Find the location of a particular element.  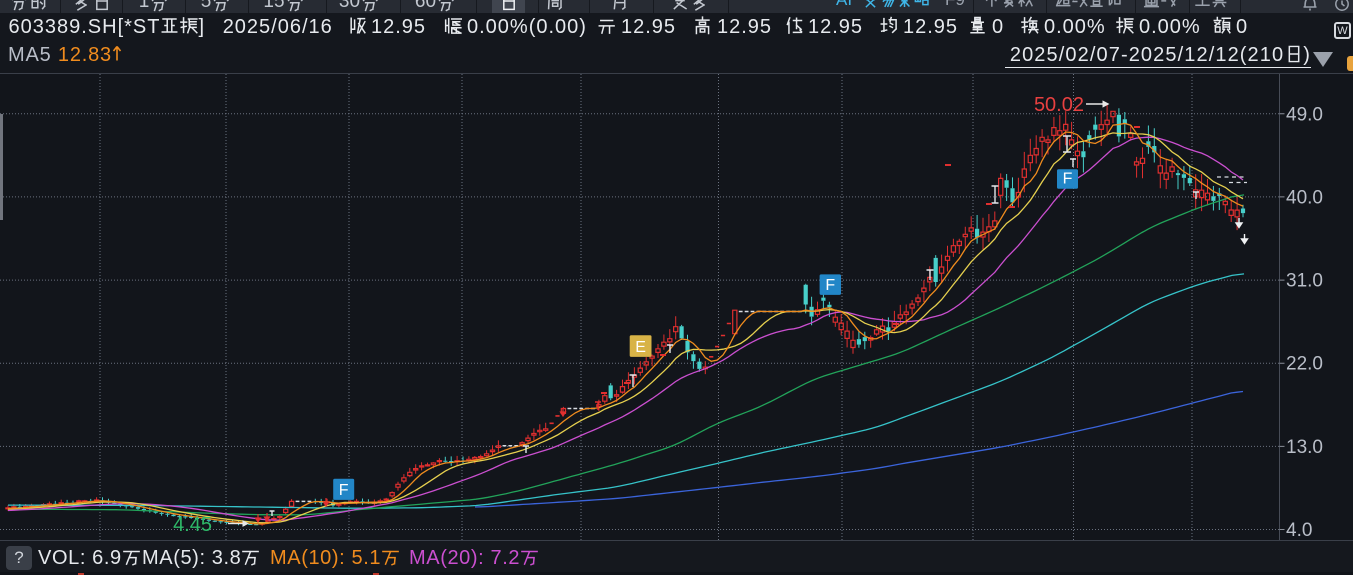

svg-text: 22.0 is located at coordinates (1304, 364).